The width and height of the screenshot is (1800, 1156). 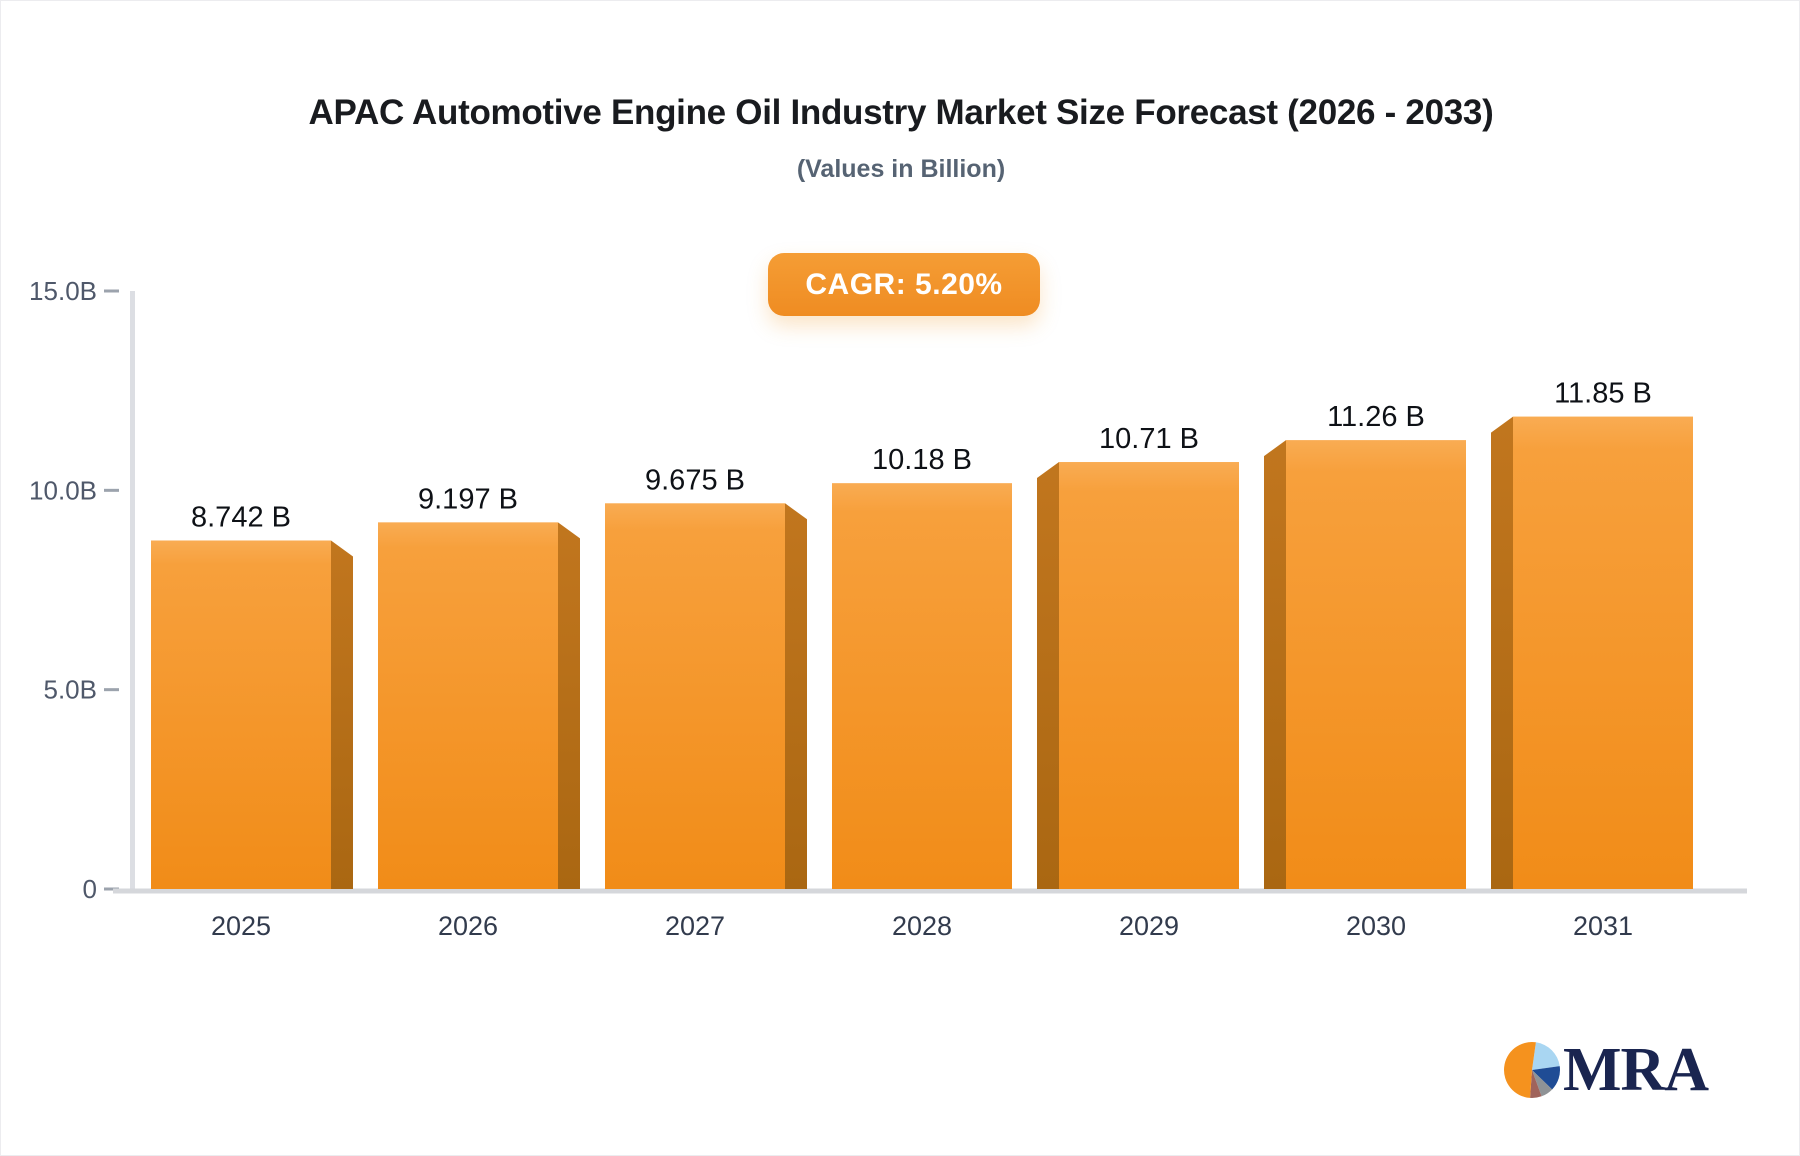 What do you see at coordinates (468, 499) in the screenshot?
I see `bar-value-label: 9.197 B` at bounding box center [468, 499].